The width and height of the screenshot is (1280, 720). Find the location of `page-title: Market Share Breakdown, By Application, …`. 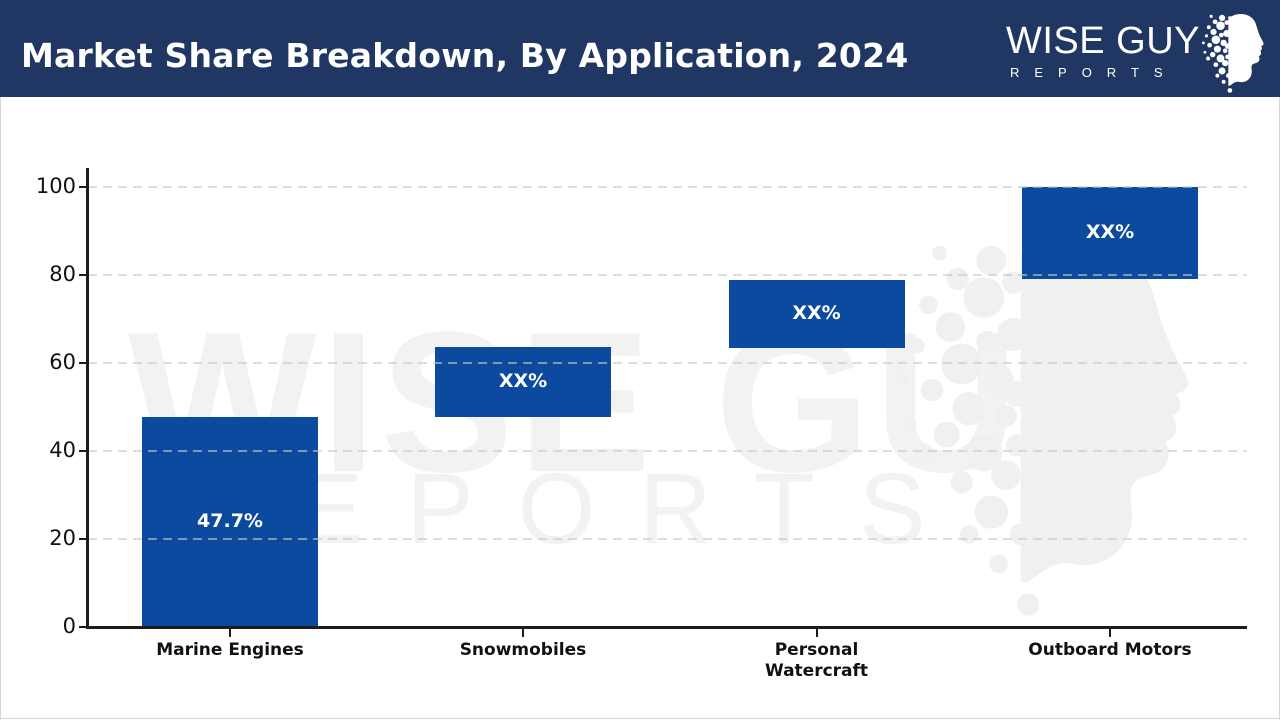

page-title: Market Share Breakdown, By Application, … is located at coordinates (465, 55).